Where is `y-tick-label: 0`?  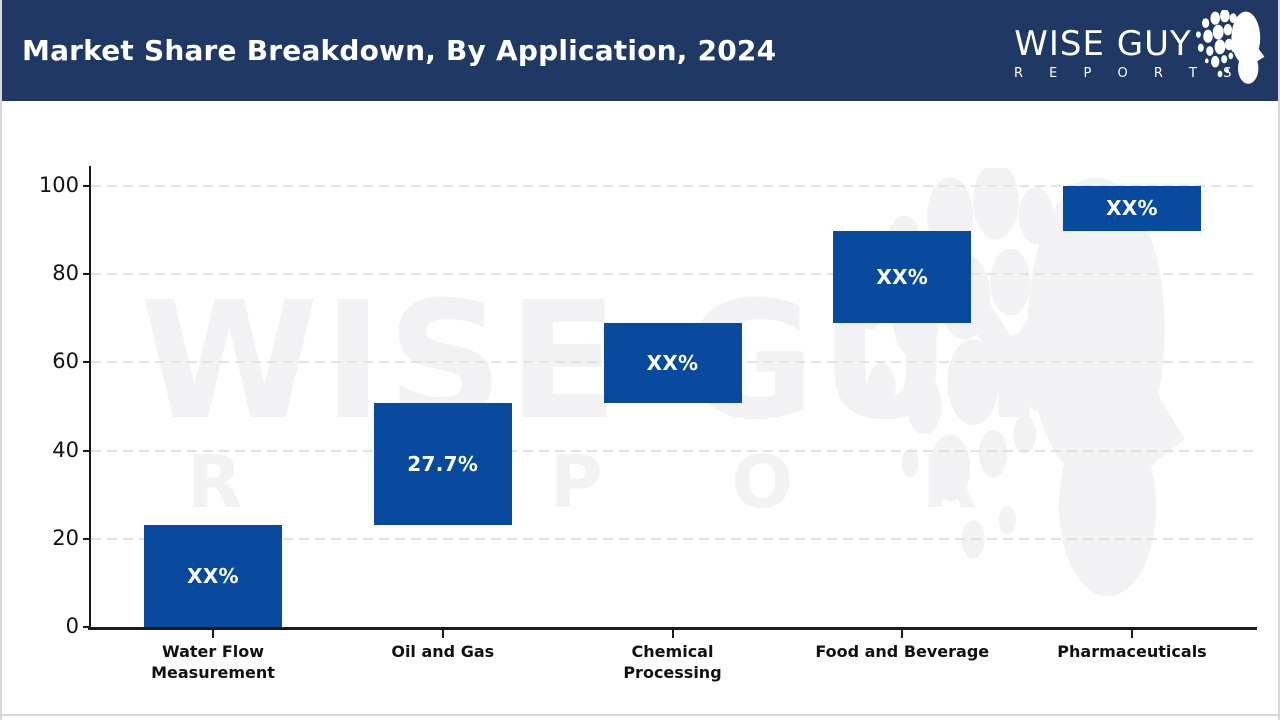 y-tick-label: 0 is located at coordinates (72, 626).